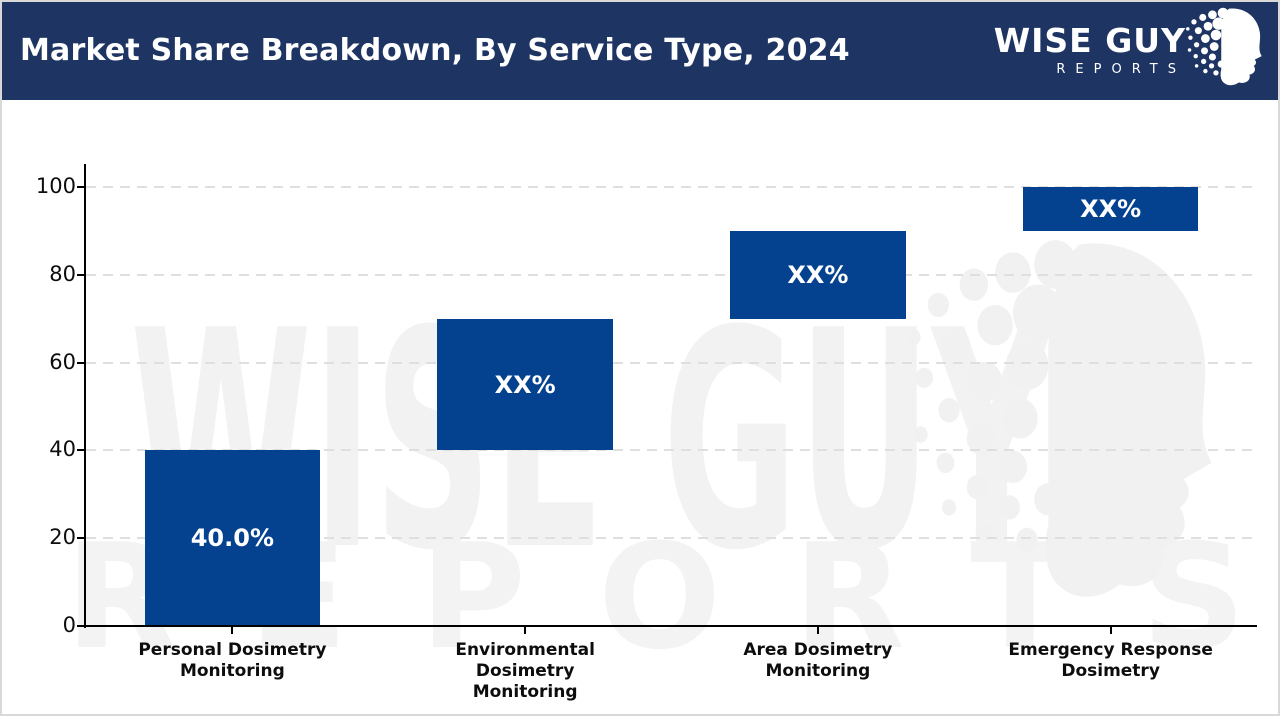 The height and width of the screenshot is (720, 1280). I want to click on y-tick-label: 100, so click(55, 186).